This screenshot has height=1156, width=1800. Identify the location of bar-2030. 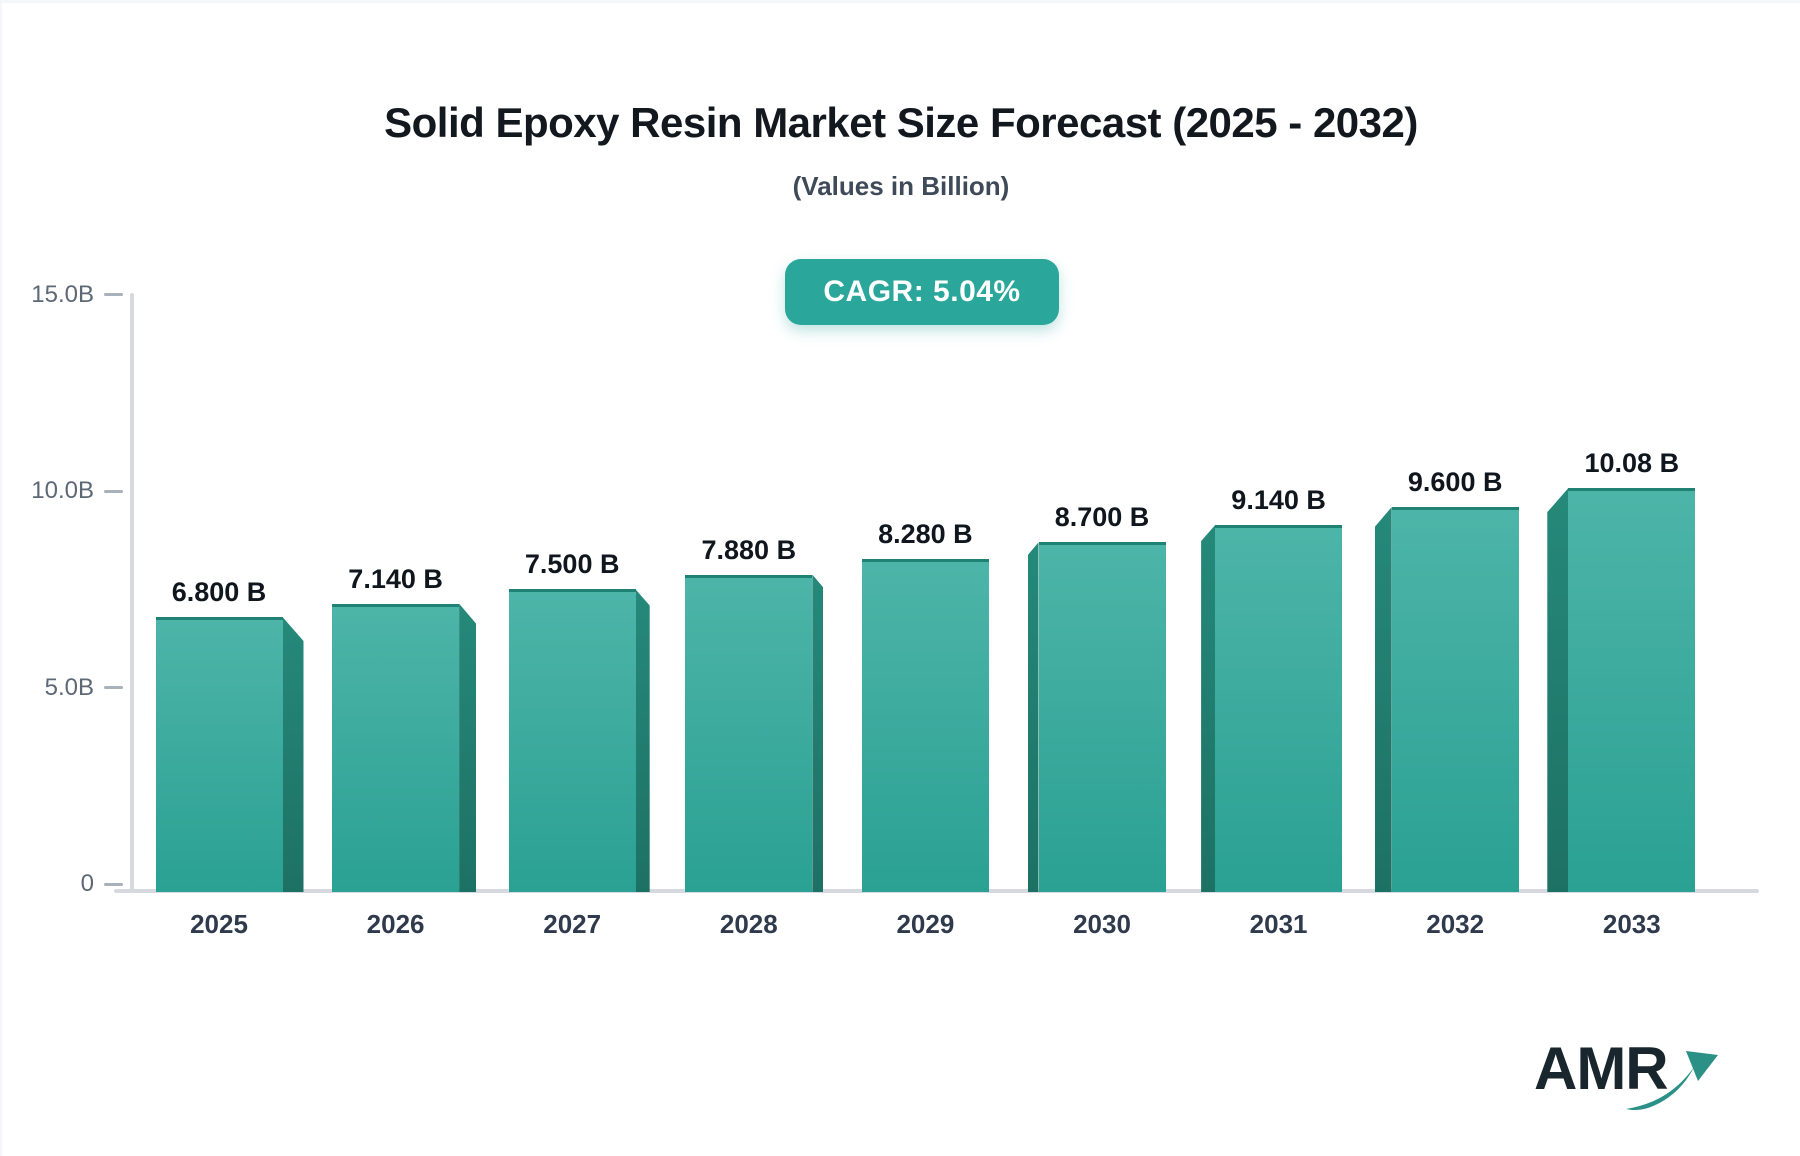
(1102, 717).